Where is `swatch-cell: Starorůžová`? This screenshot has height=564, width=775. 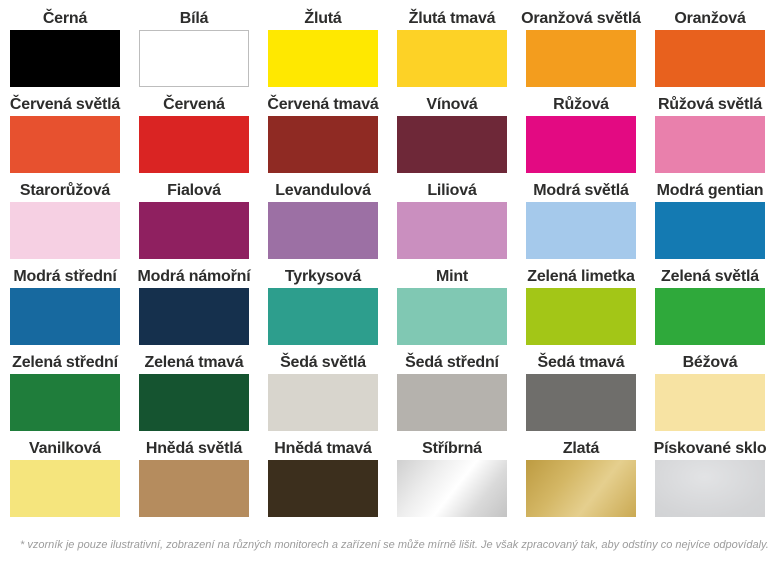
swatch-cell: Starorůžová is located at coordinates (65, 219).